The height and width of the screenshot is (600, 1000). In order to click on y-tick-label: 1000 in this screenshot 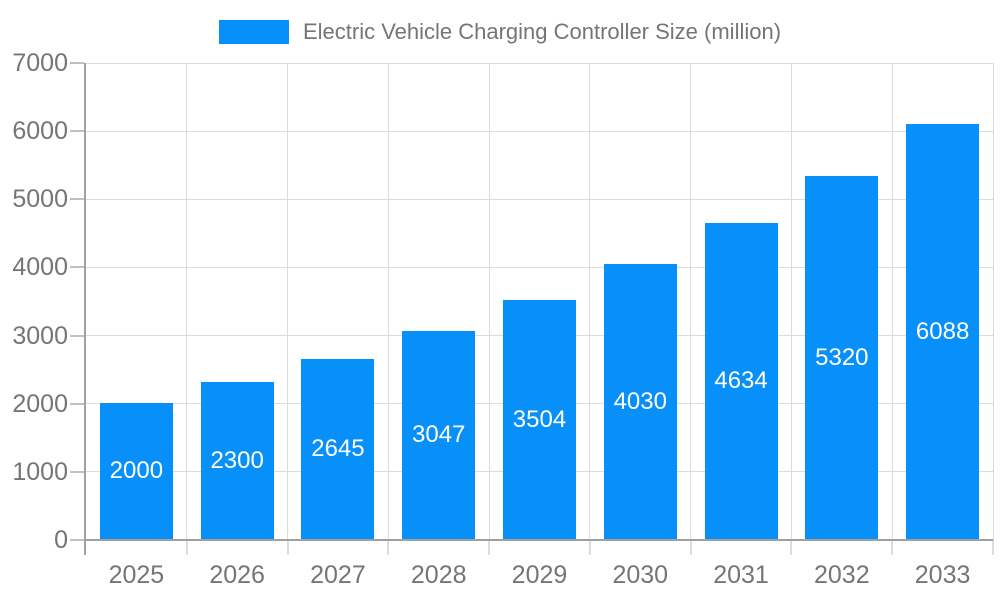, I will do `click(40, 471)`.